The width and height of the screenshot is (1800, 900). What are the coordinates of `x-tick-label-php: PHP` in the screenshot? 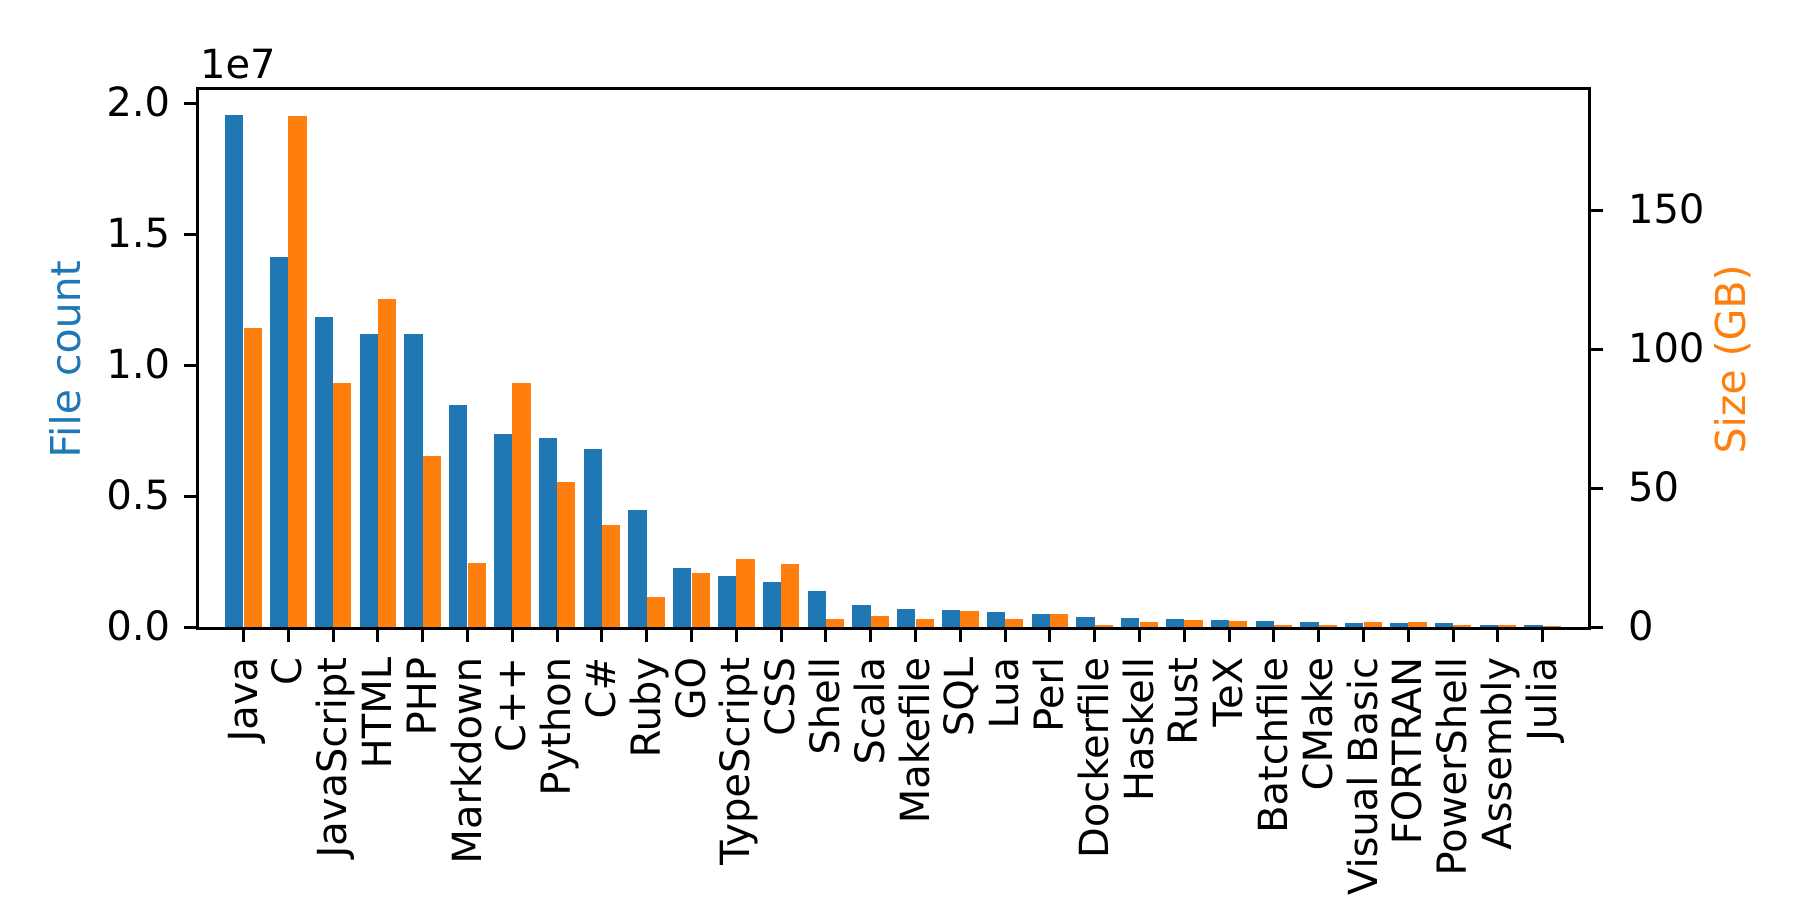 It's located at (422, 696).